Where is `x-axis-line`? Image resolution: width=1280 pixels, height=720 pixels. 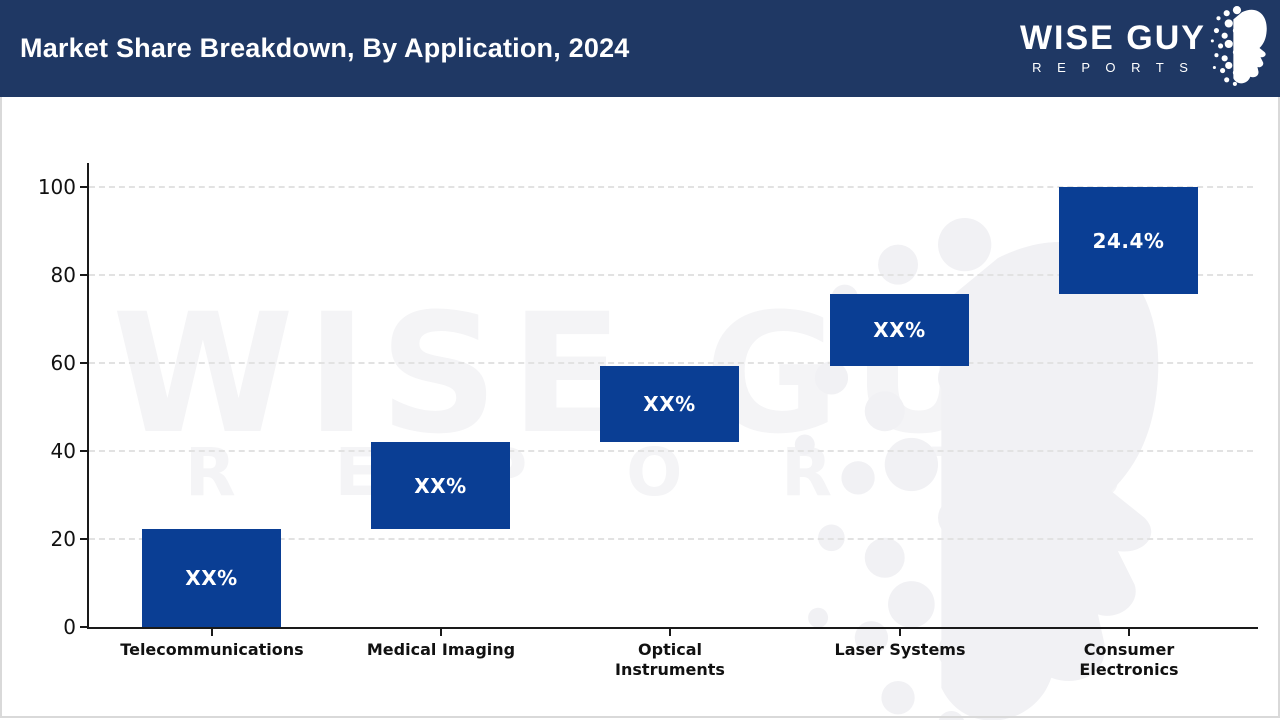
x-axis-line is located at coordinates (672, 628).